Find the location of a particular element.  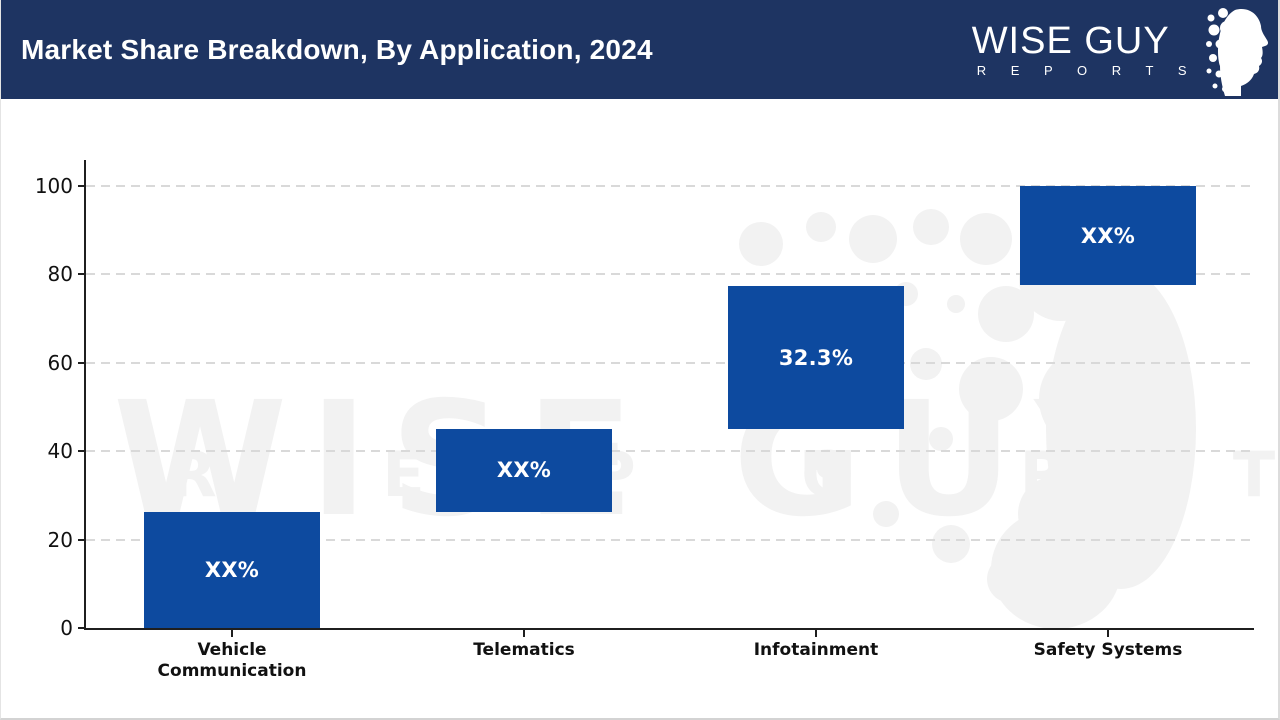

y-tick-label: 0 is located at coordinates (66, 628).